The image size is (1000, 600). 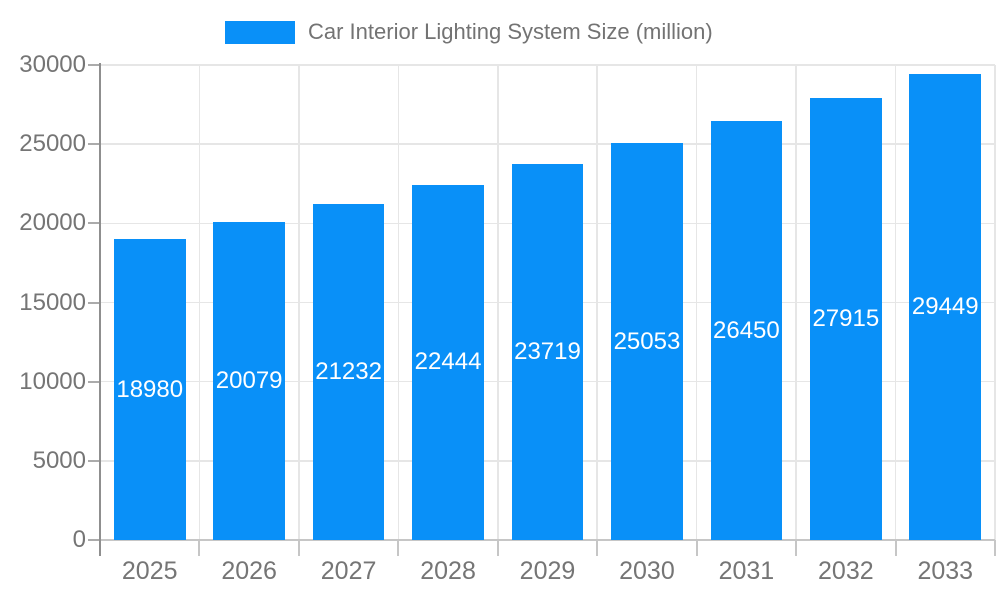 What do you see at coordinates (945, 571) in the screenshot?
I see `x-tick-label: 2033` at bounding box center [945, 571].